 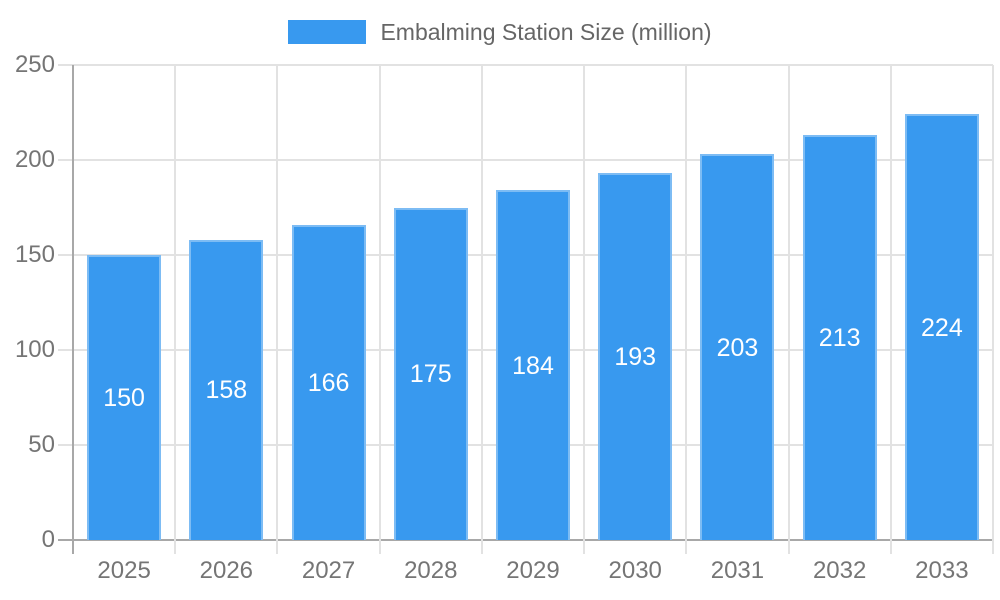 I want to click on x-axis-tick-label: 2025, so click(x=124, y=570).